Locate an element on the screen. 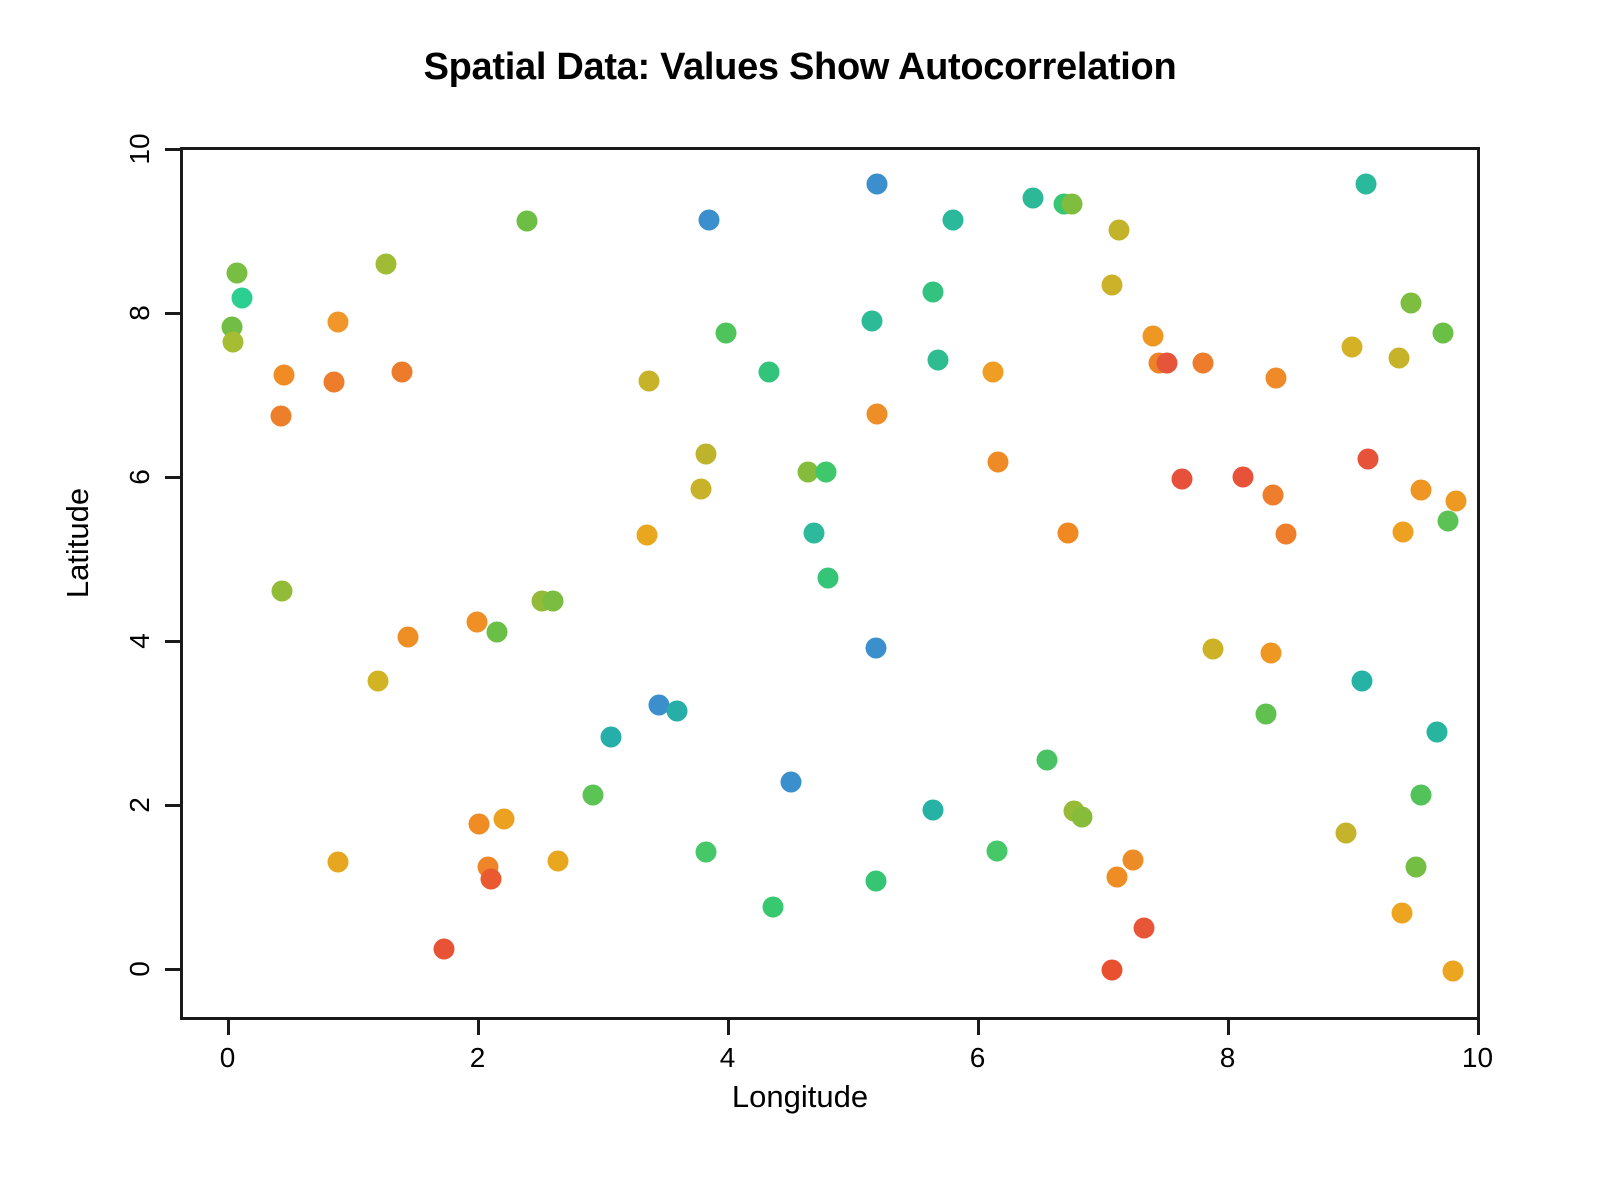 The width and height of the screenshot is (1600, 1200). x-axis-tick-label: 10 is located at coordinates (1477, 1057).